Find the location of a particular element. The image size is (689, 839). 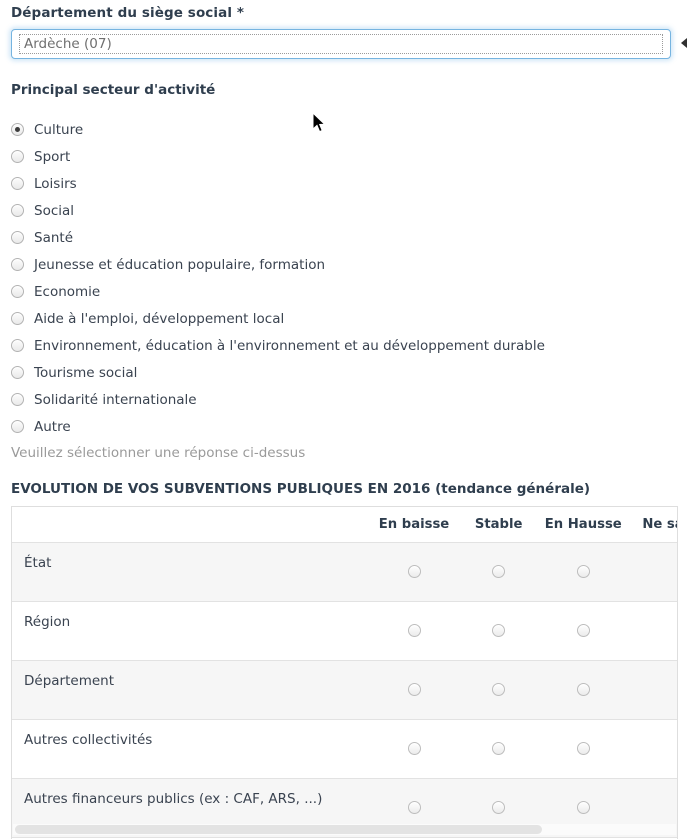

sector-radio-row: Culture is located at coordinates (341, 129).